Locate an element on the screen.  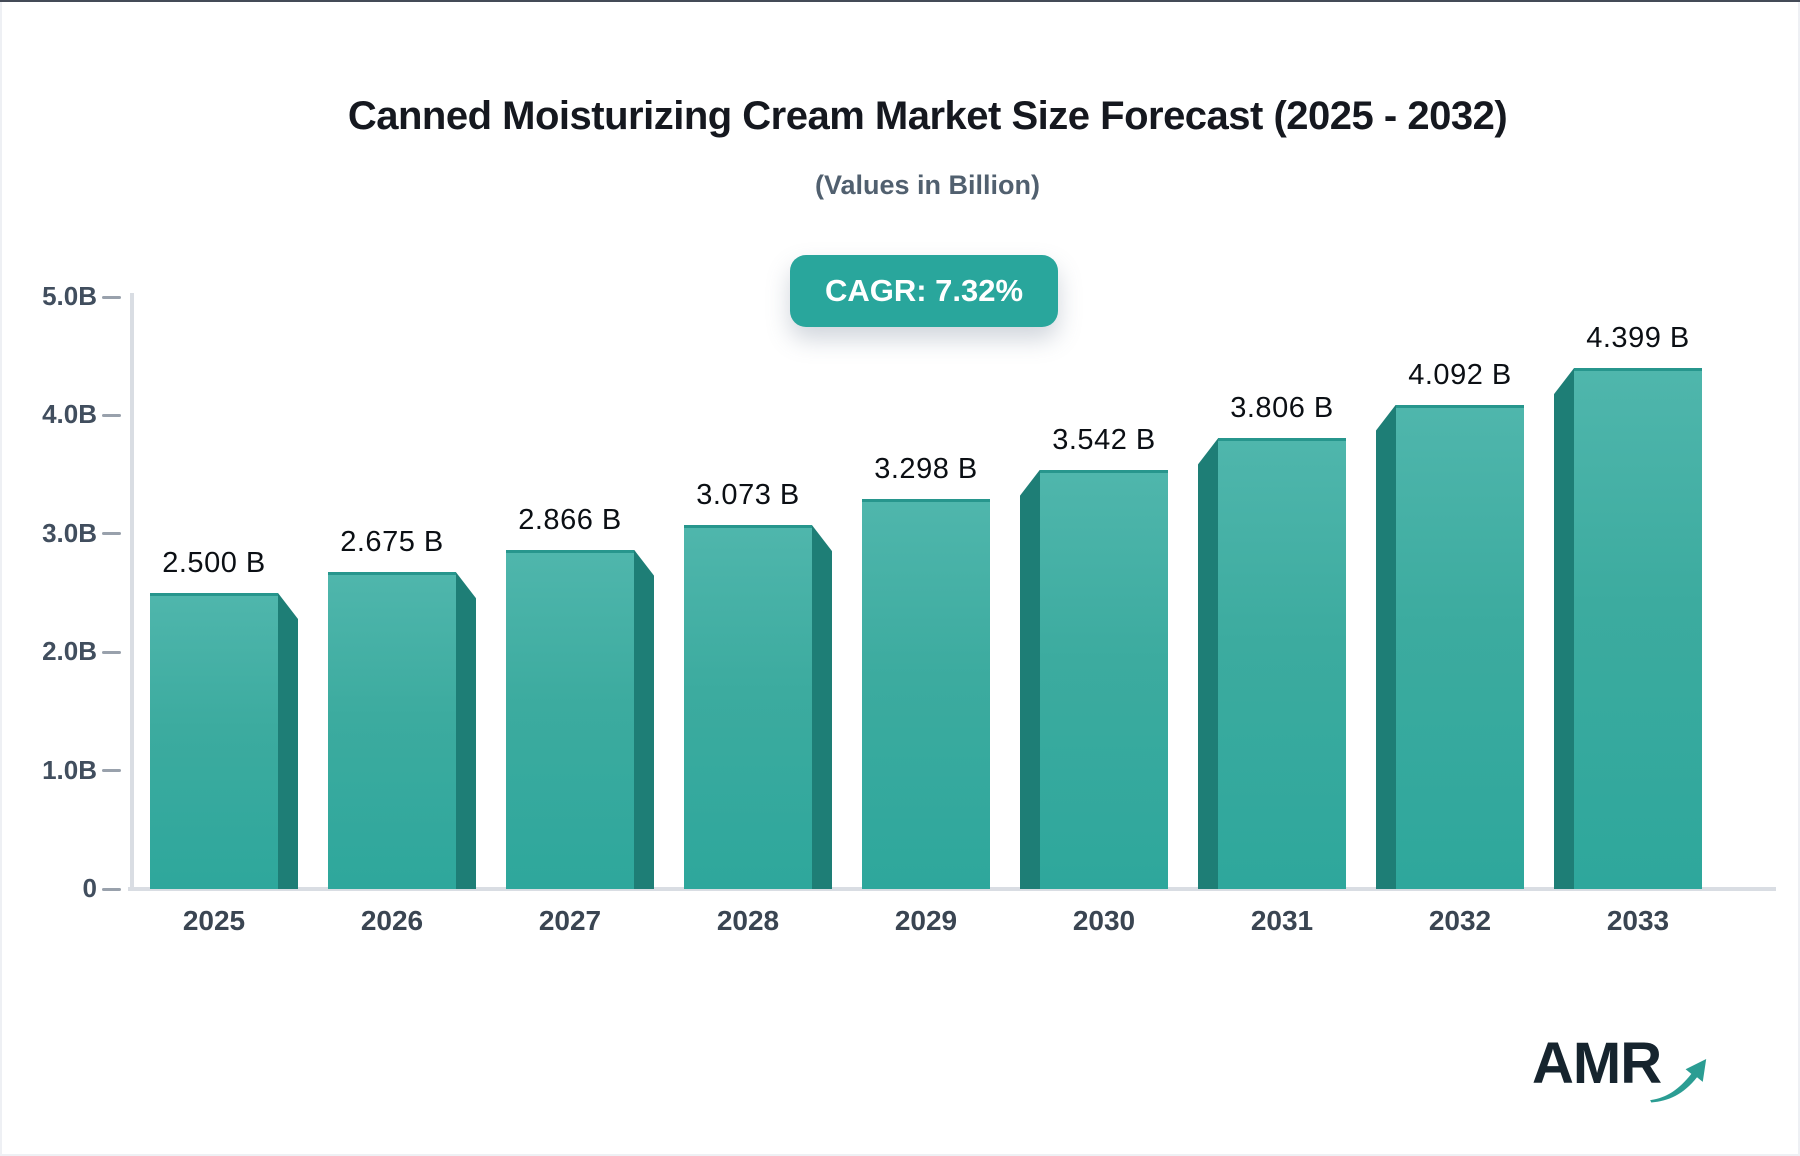
x-tick-label: 2032 is located at coordinates (1460, 920).